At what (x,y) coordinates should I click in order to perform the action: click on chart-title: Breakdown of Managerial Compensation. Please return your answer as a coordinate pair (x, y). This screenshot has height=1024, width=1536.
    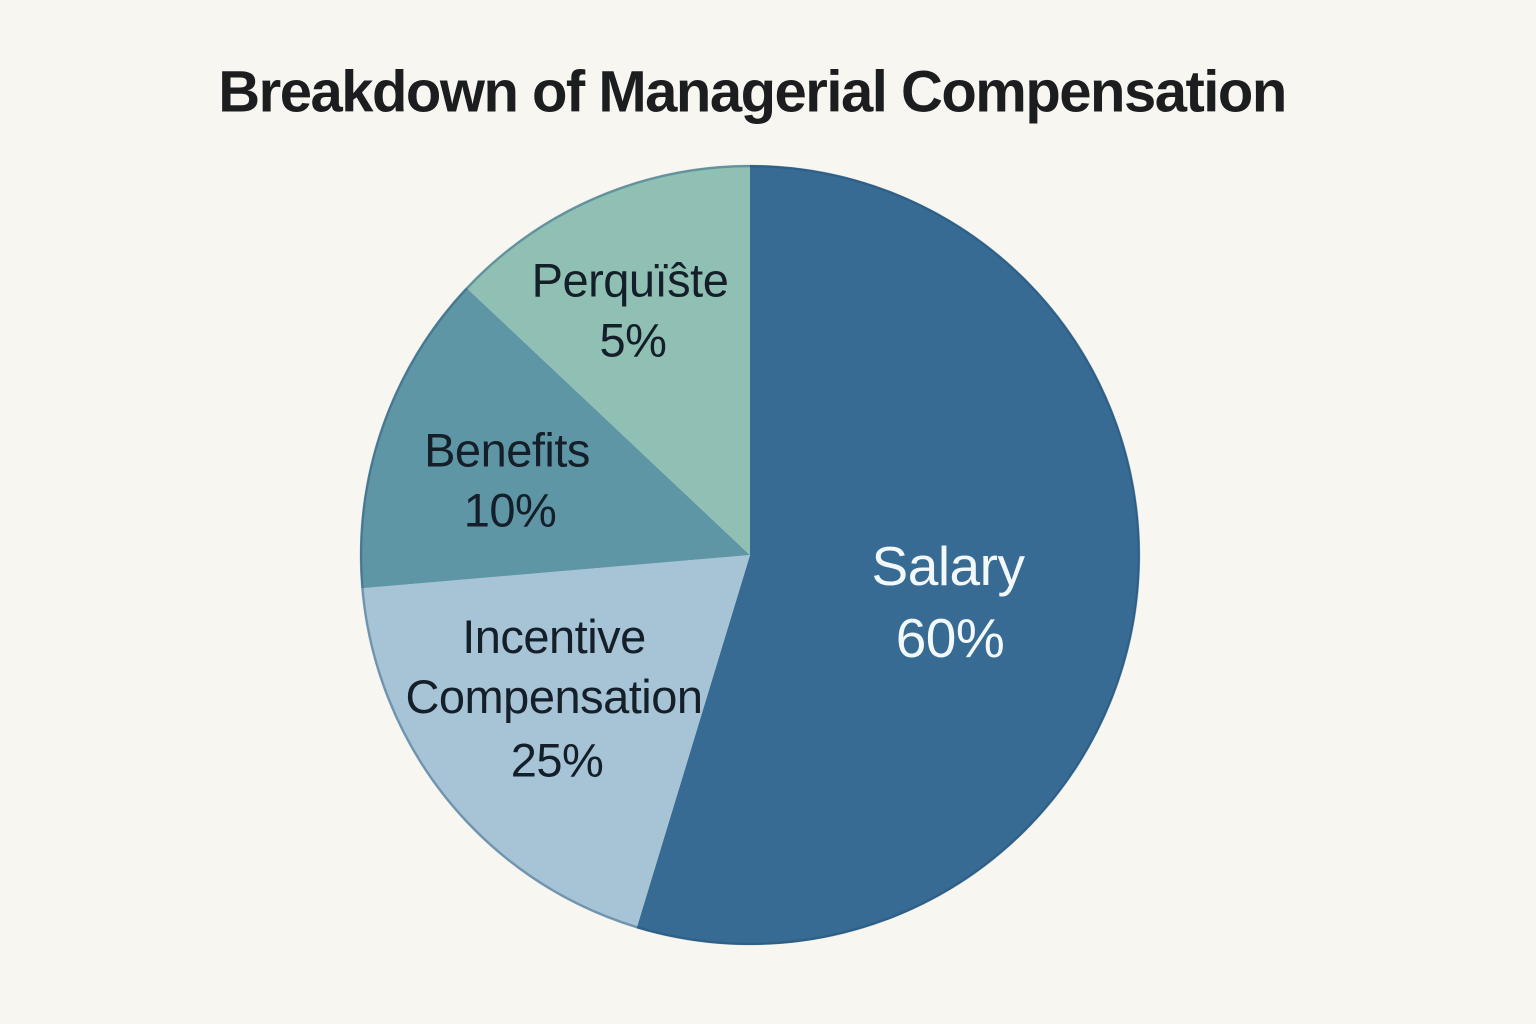
    Looking at the image, I should click on (752, 92).